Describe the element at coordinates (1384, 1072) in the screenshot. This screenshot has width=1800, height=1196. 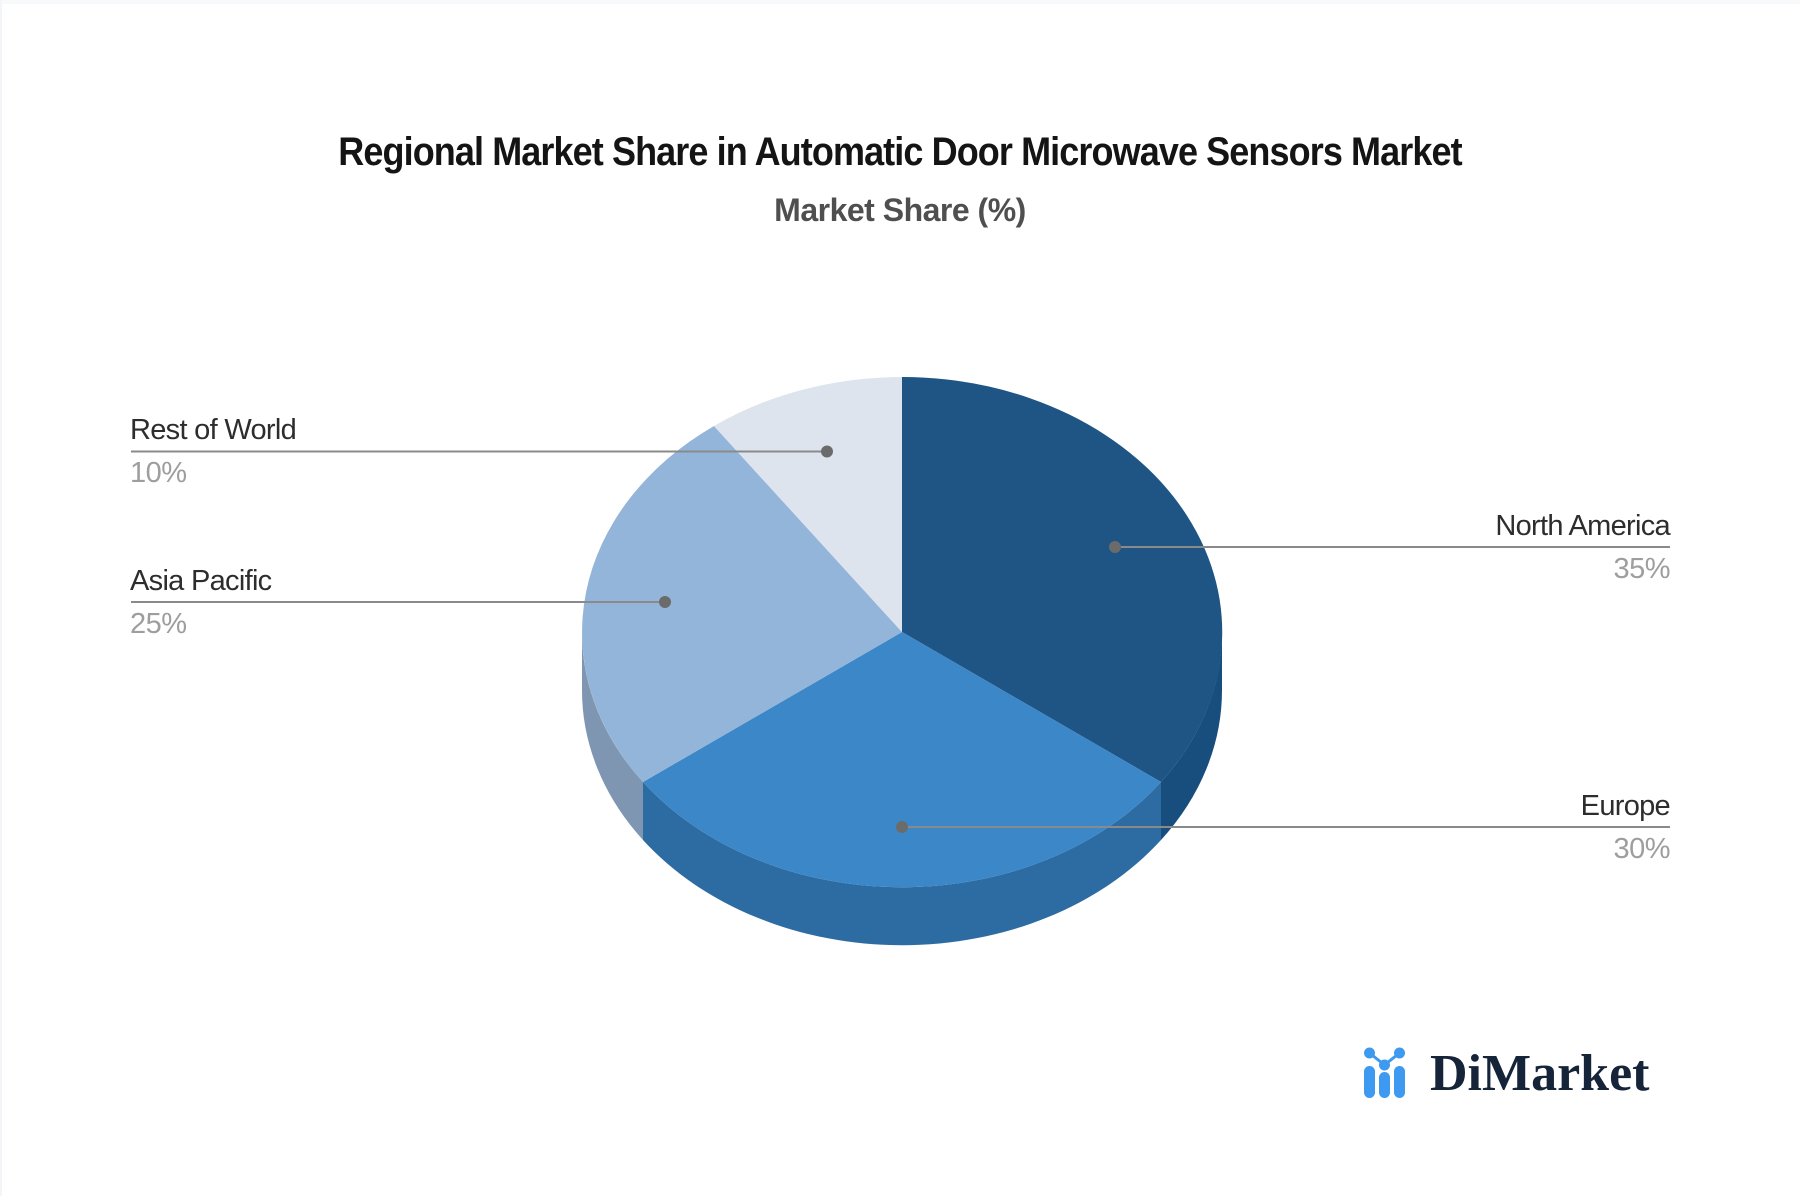
I see `bar-chart-icon` at that location.